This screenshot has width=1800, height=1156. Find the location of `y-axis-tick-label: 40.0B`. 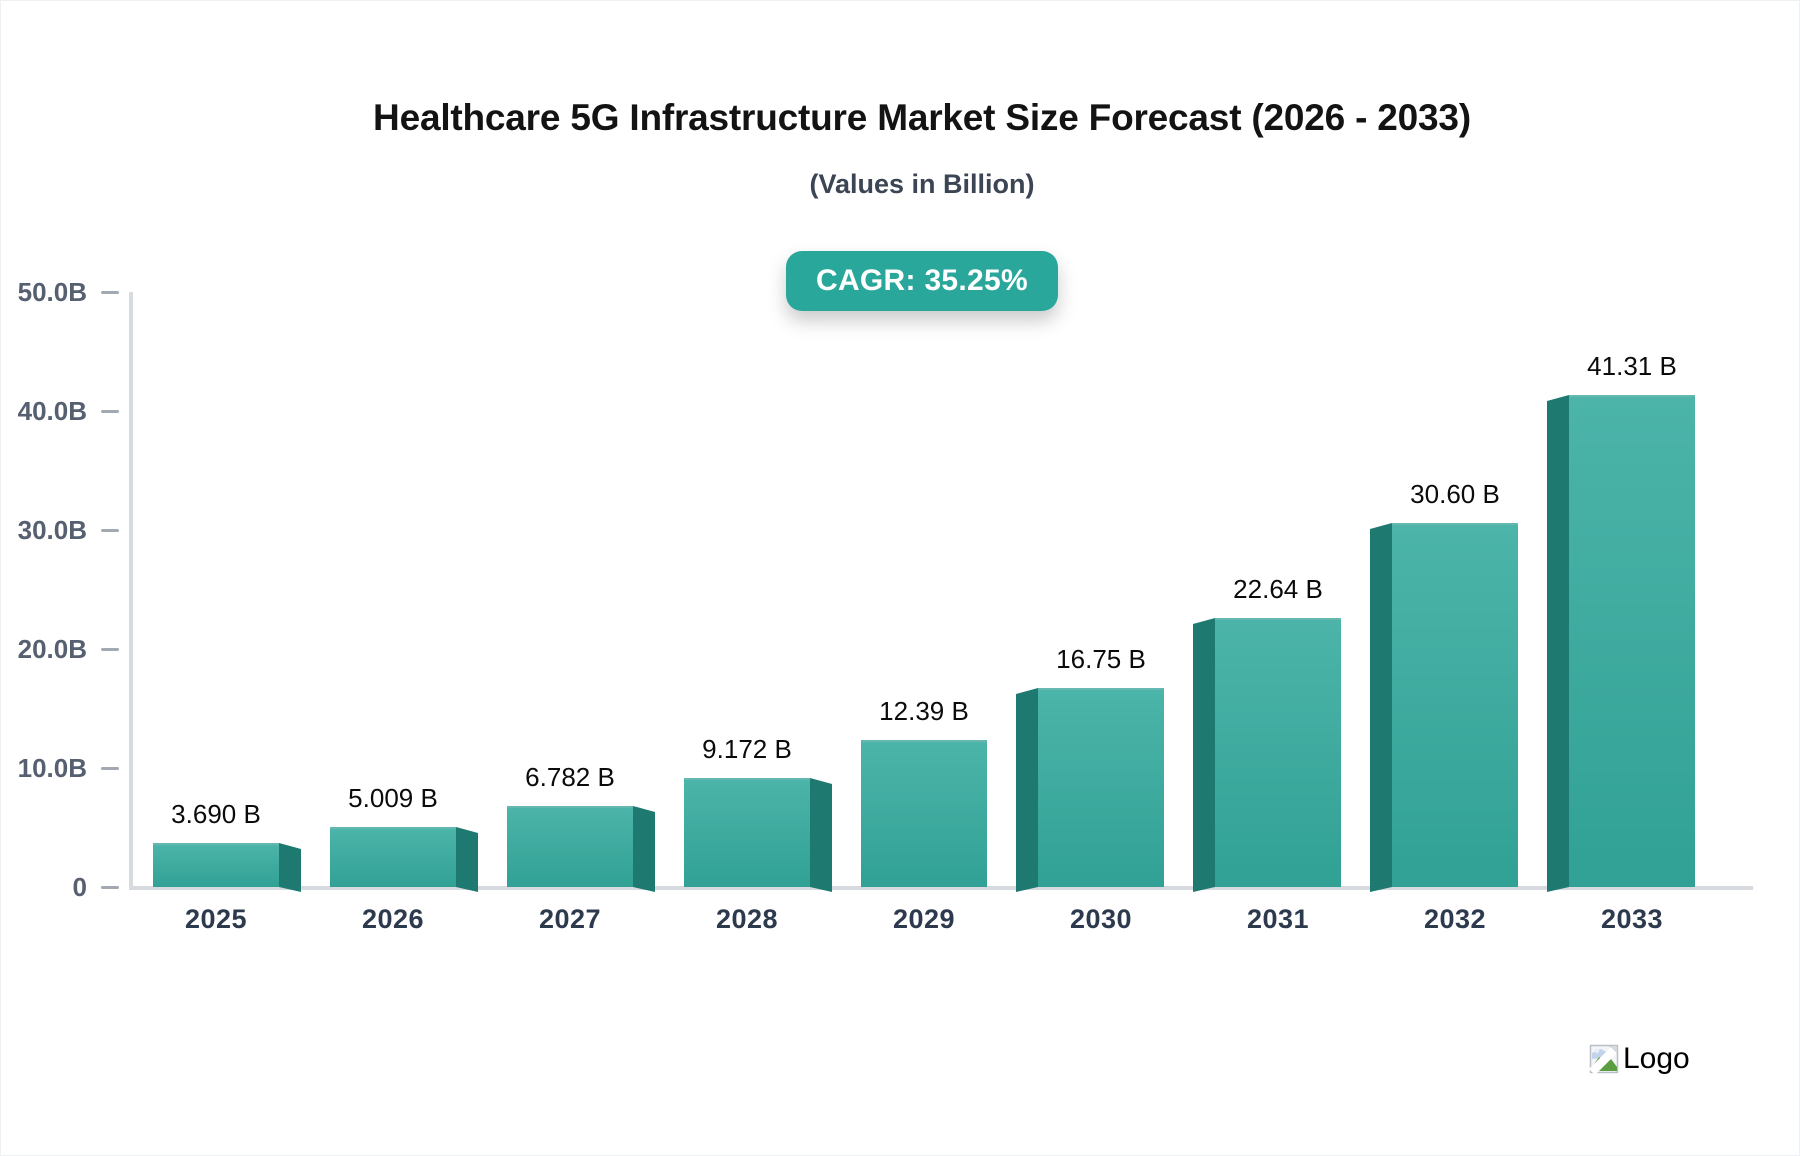

y-axis-tick-label: 40.0B is located at coordinates (52, 411).